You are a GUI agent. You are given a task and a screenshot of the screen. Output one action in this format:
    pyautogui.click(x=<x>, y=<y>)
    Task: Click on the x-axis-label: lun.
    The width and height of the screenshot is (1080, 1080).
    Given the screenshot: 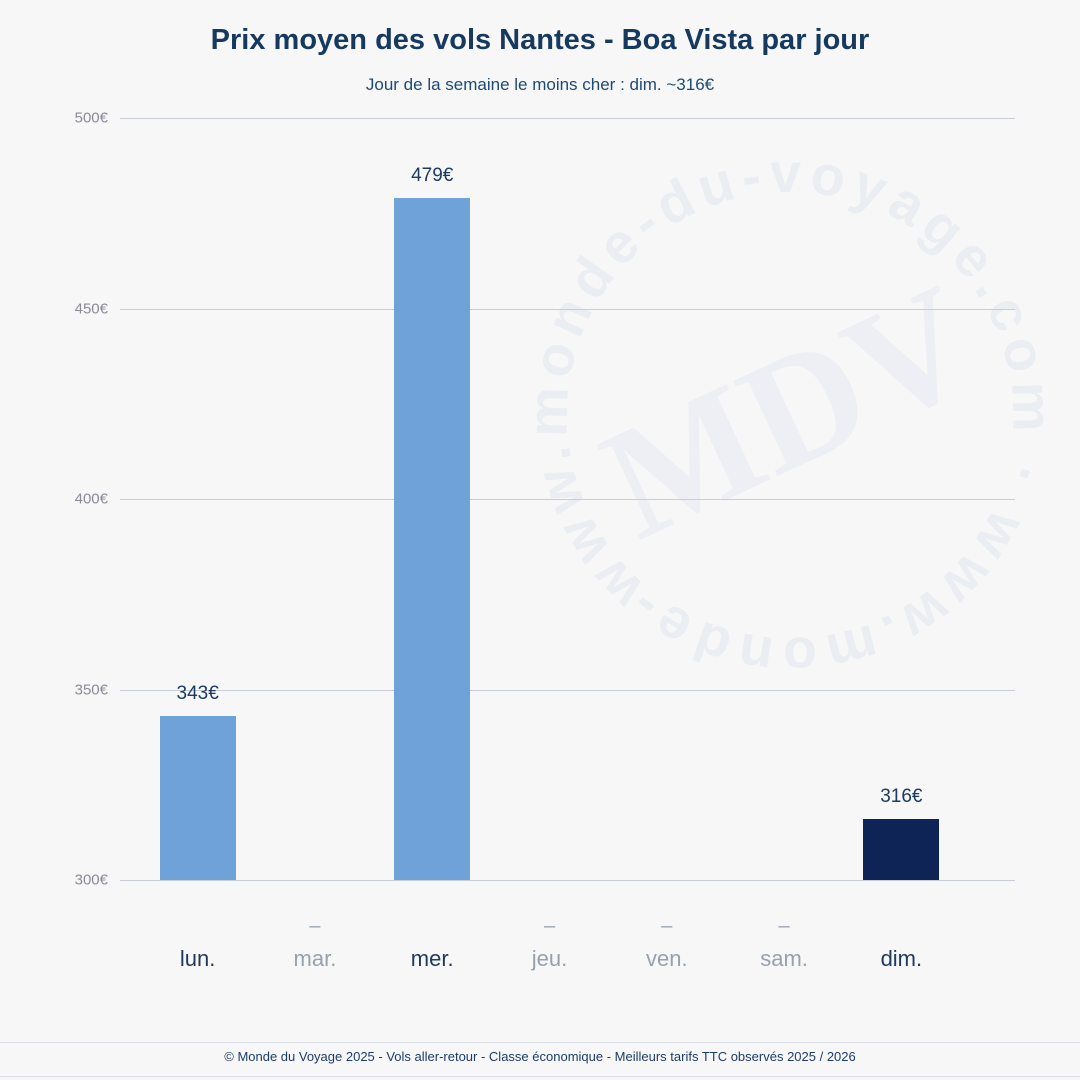 What is the action you would take?
    pyautogui.click(x=197, y=958)
    